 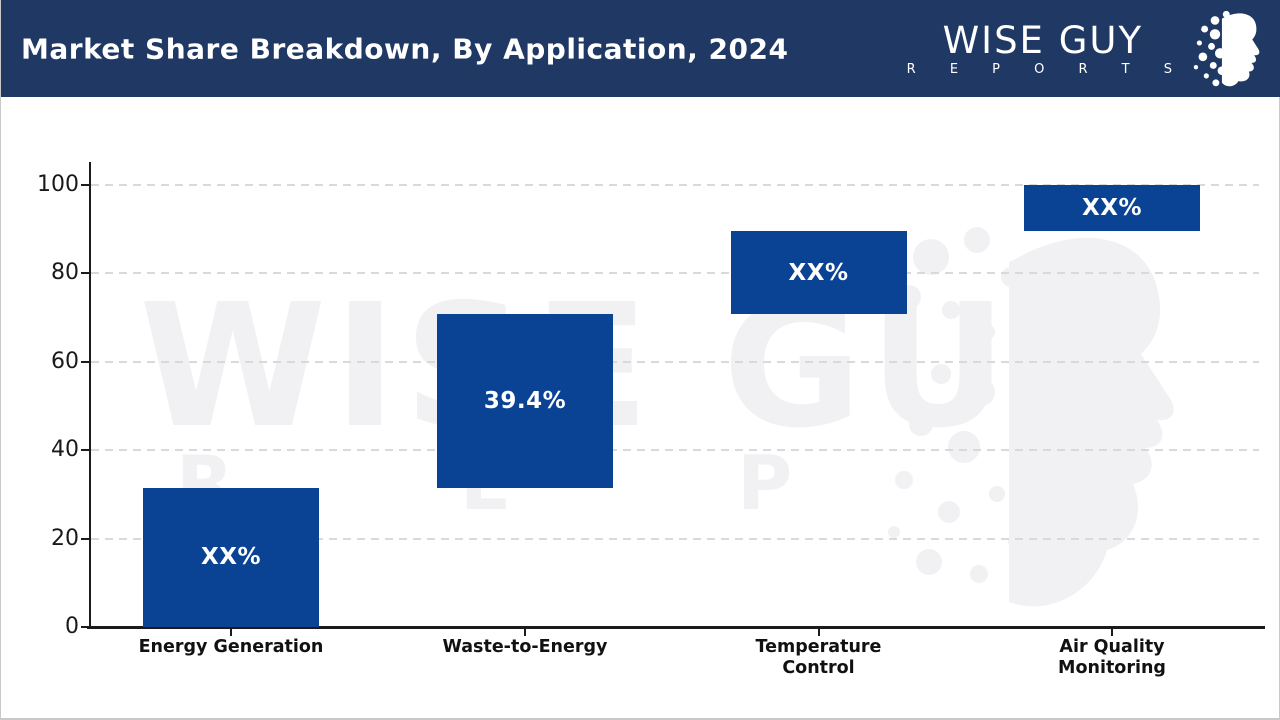 I want to click on y-axis-tick-label: 80, so click(x=65, y=273).